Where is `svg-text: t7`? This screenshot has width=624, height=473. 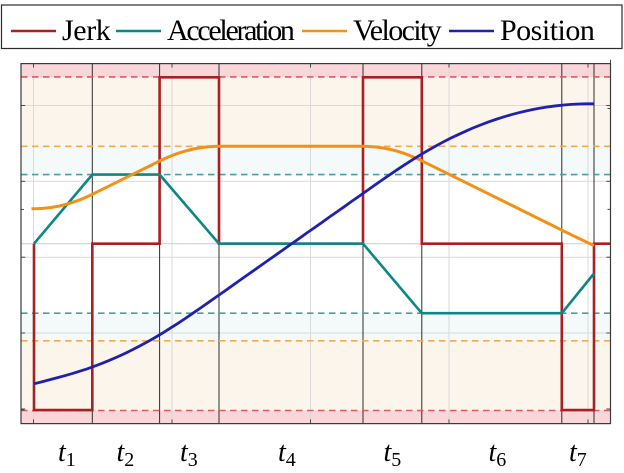
svg-text: t7 is located at coordinates (578, 454).